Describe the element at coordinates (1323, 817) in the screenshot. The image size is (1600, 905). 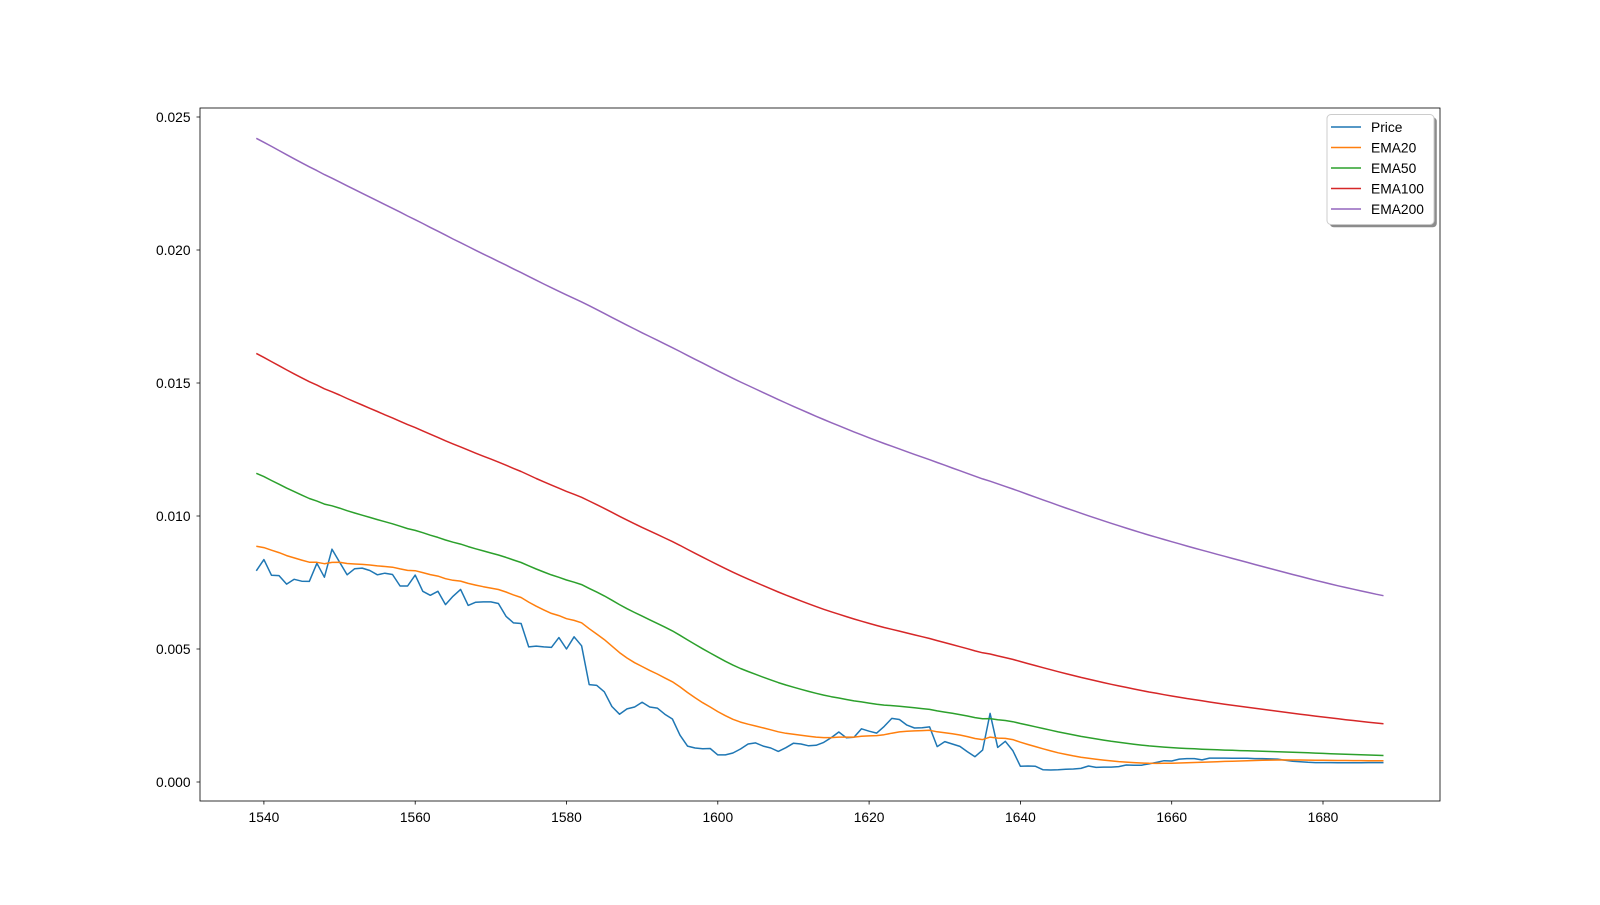
I see `svg-text: 1680` at that location.